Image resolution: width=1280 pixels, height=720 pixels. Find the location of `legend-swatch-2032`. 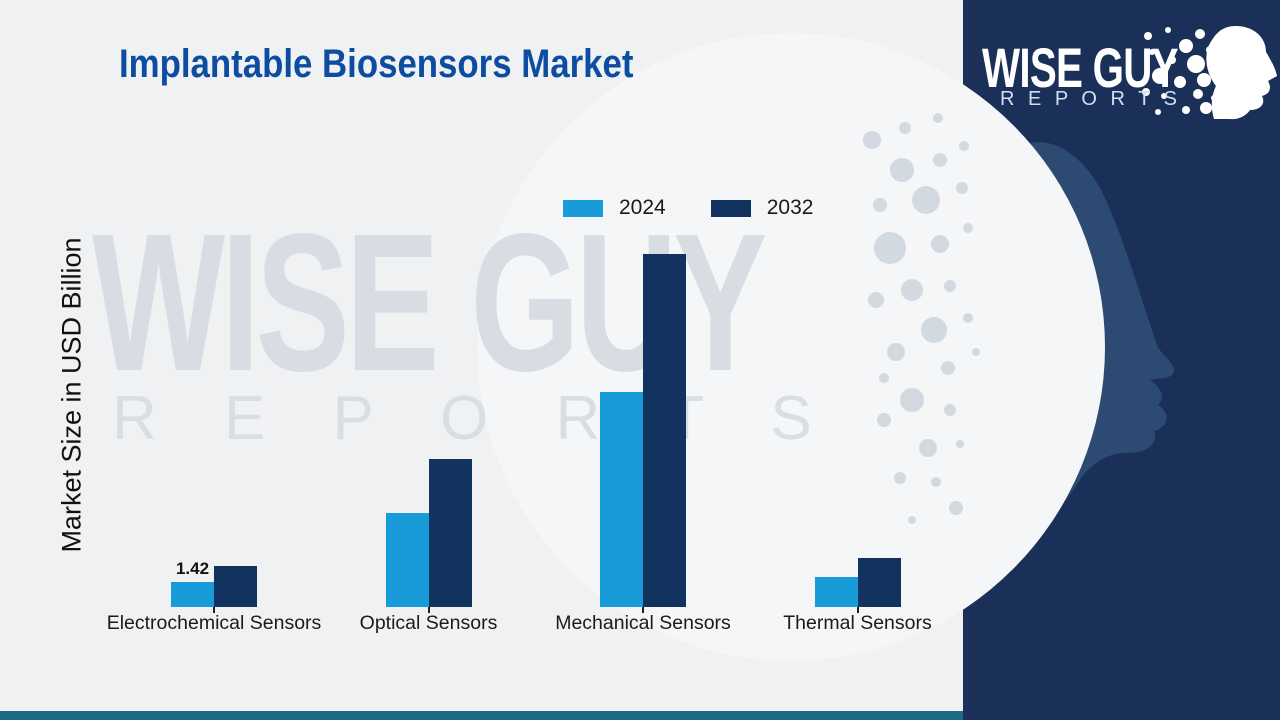

legend-swatch-2032 is located at coordinates (730, 208).